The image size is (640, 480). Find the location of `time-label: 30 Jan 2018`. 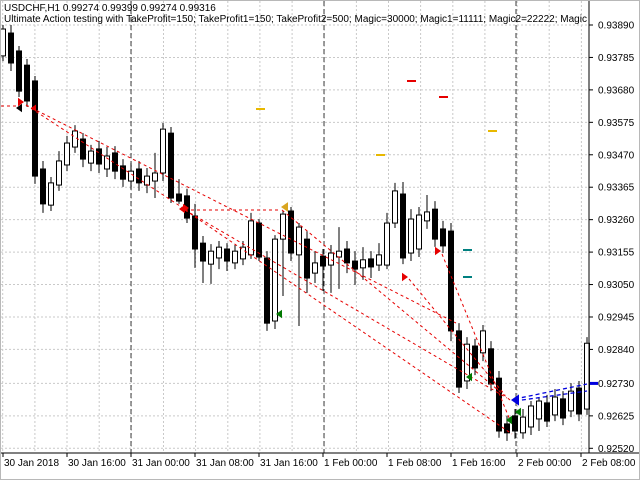

time-label: 30 Jan 2018 is located at coordinates (31, 463).